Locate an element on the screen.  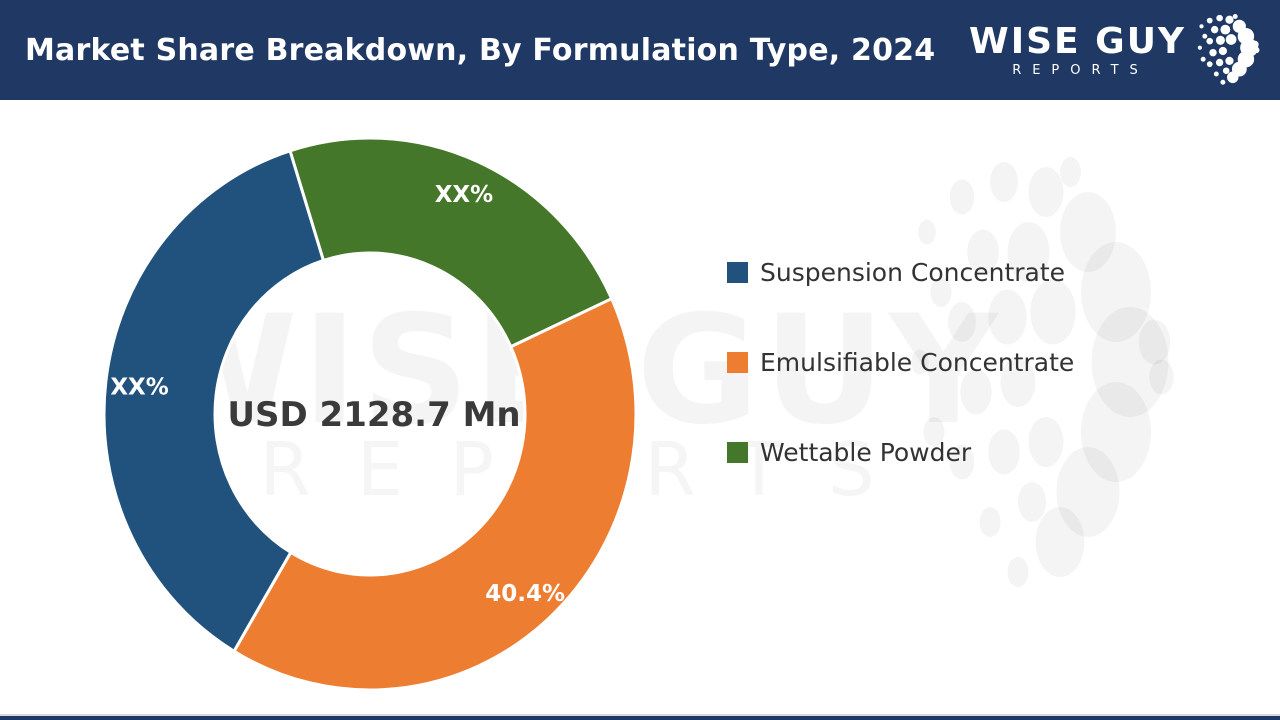
legend-item-wettable-powder: Wettable Powder is located at coordinates (900, 452).